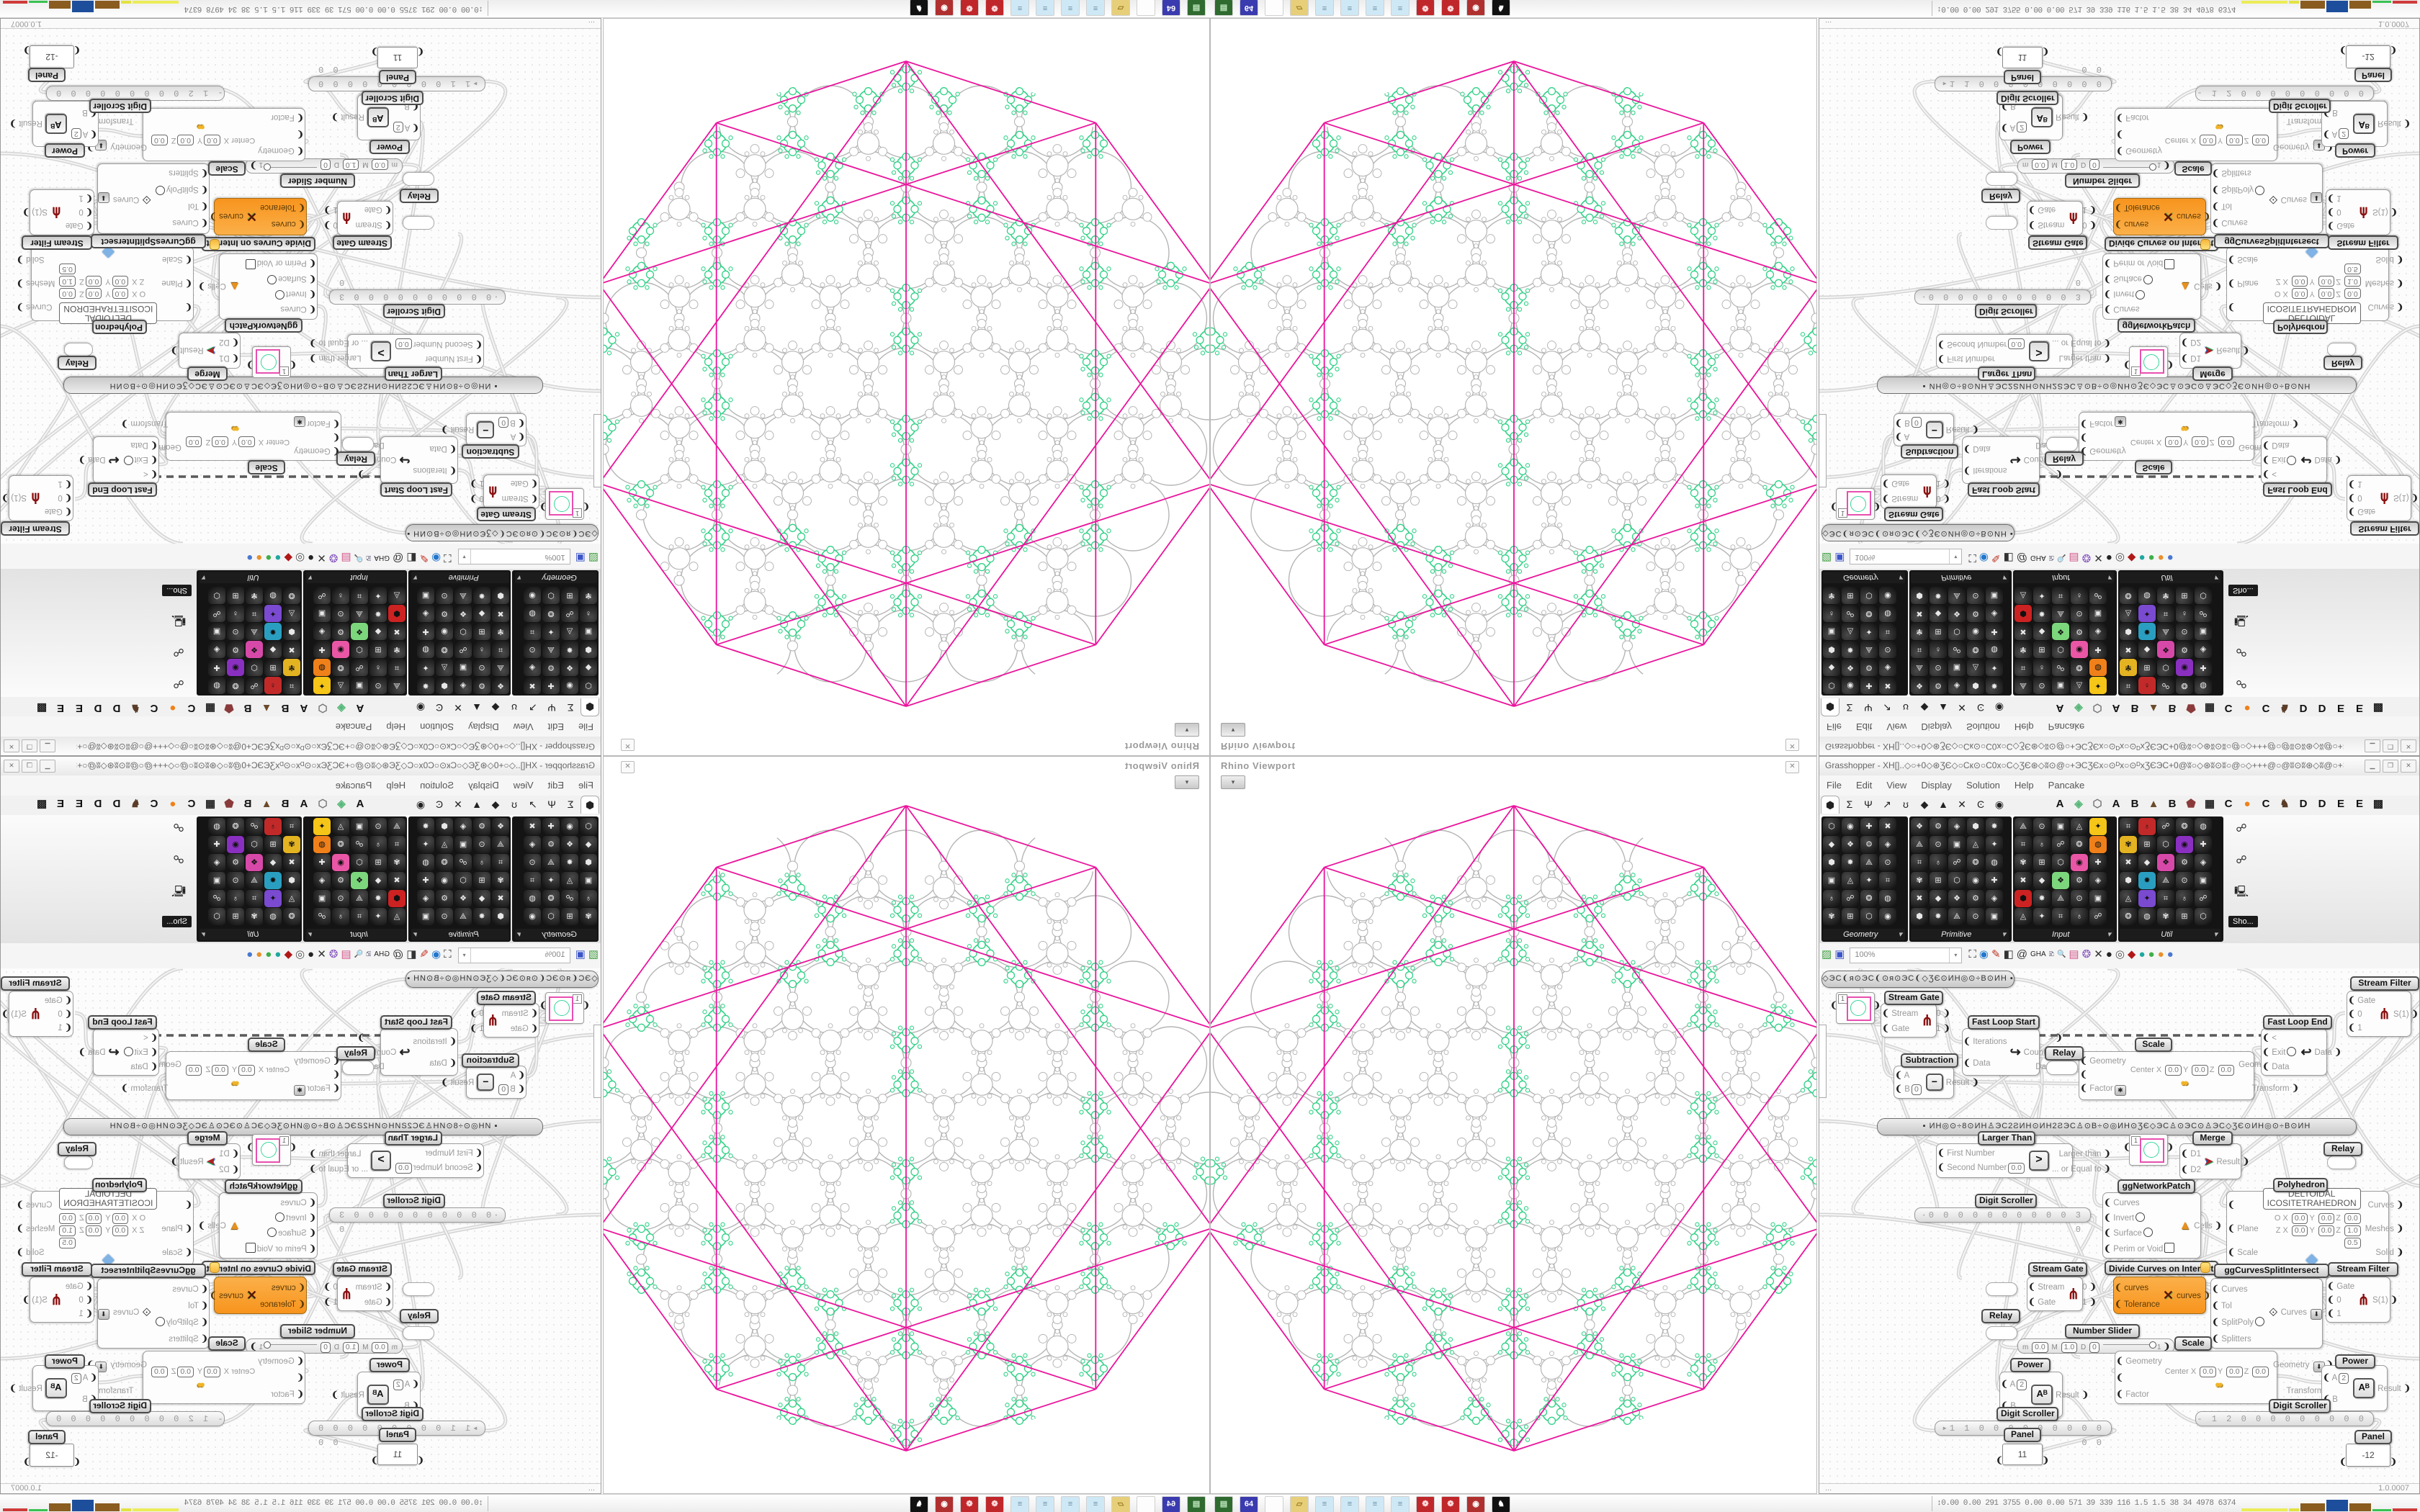 The height and width of the screenshot is (1512, 2420). I want to click on input-param: ❨ Factor✱, so click(2104, 1090).